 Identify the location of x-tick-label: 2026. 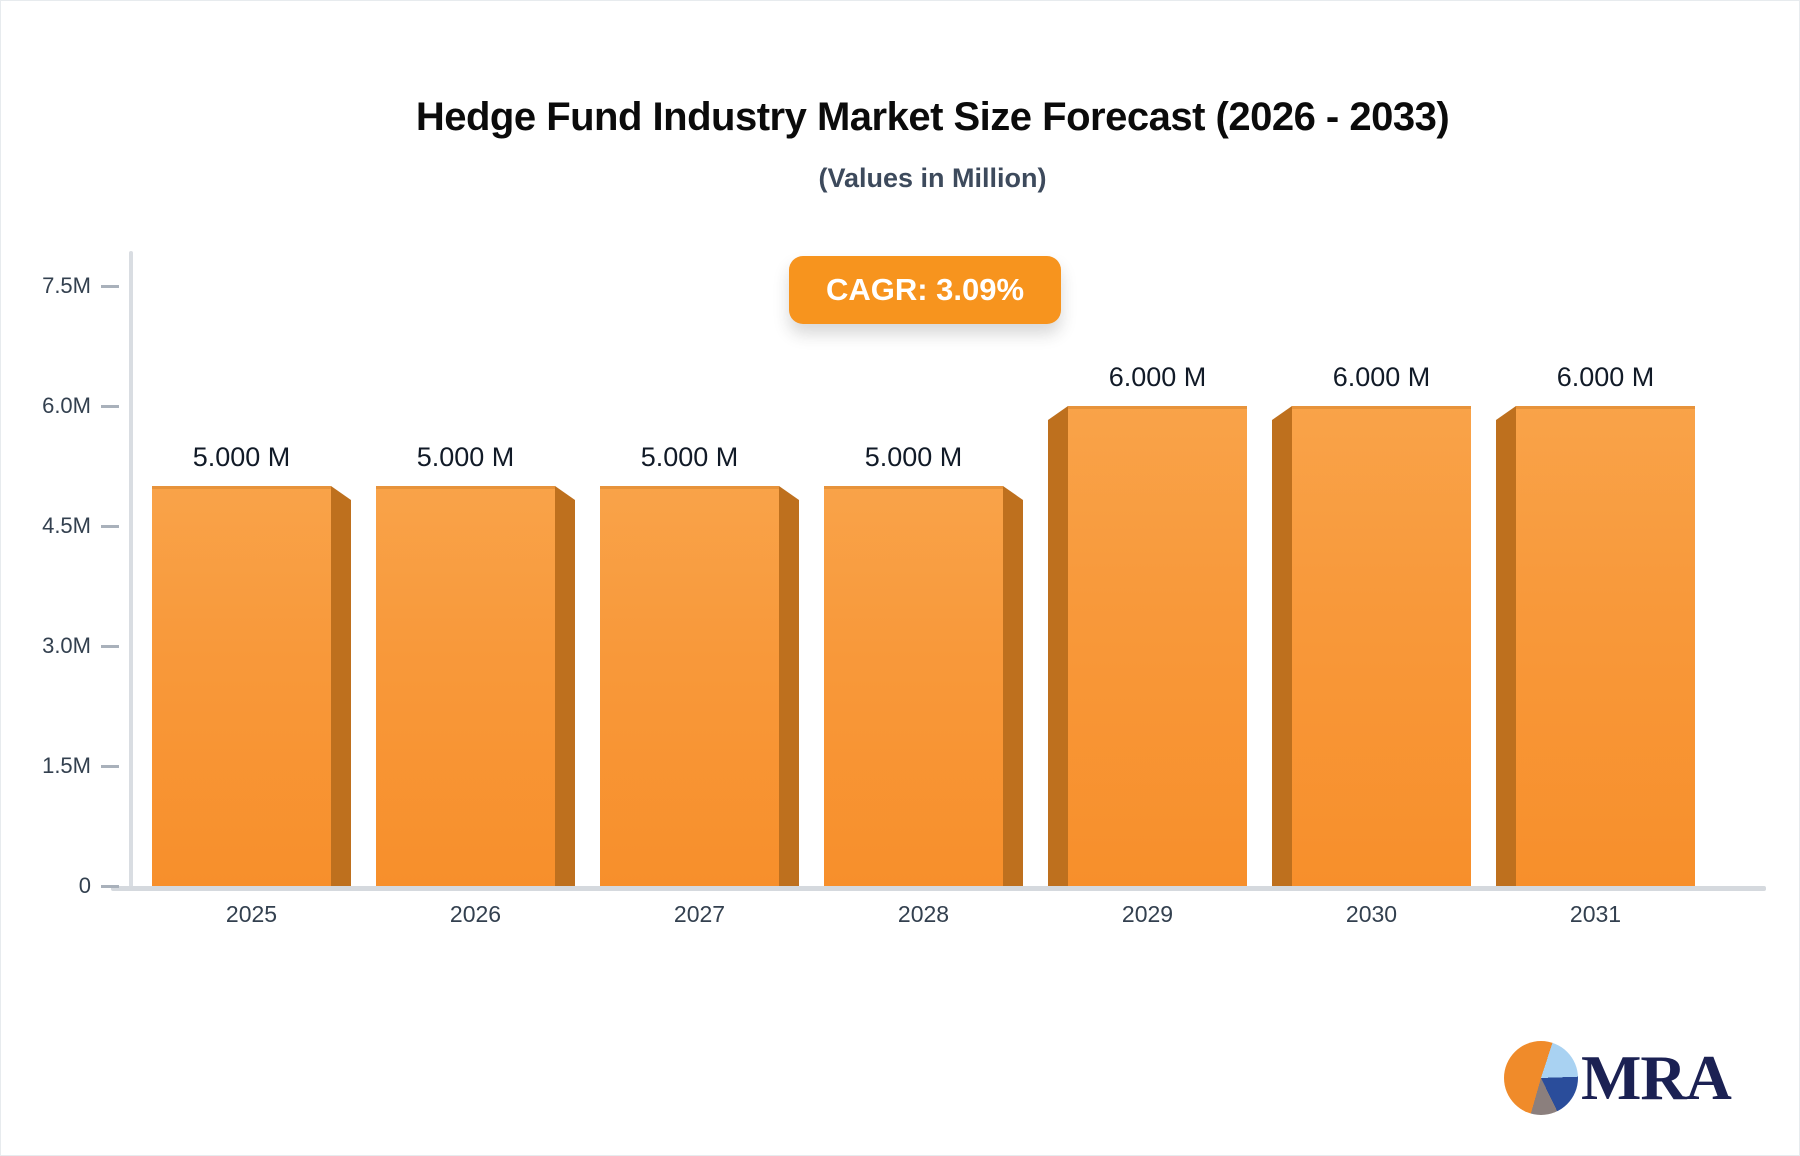
(475, 914).